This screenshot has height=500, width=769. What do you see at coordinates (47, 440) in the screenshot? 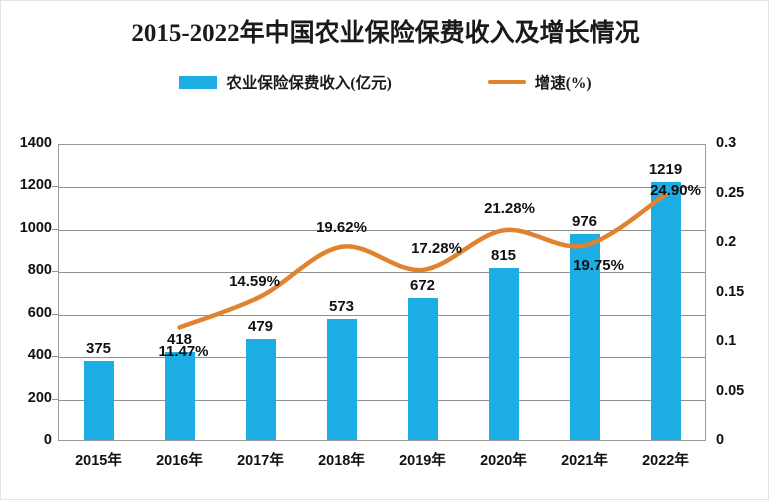
I see `y-axis-left-tick-label: 0` at bounding box center [47, 440].